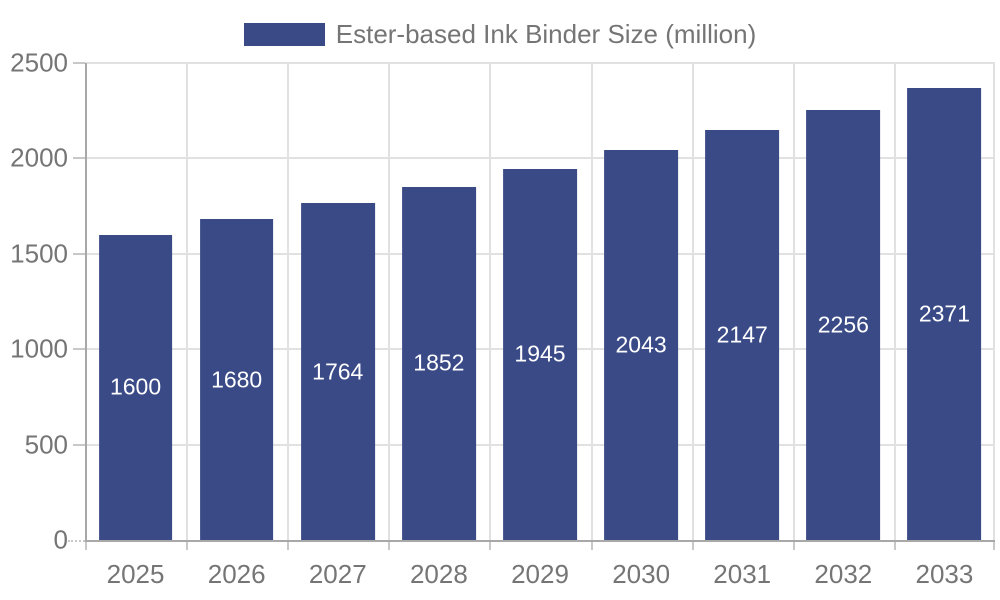  I want to click on y-tick-label-0: 0, so click(60, 539).